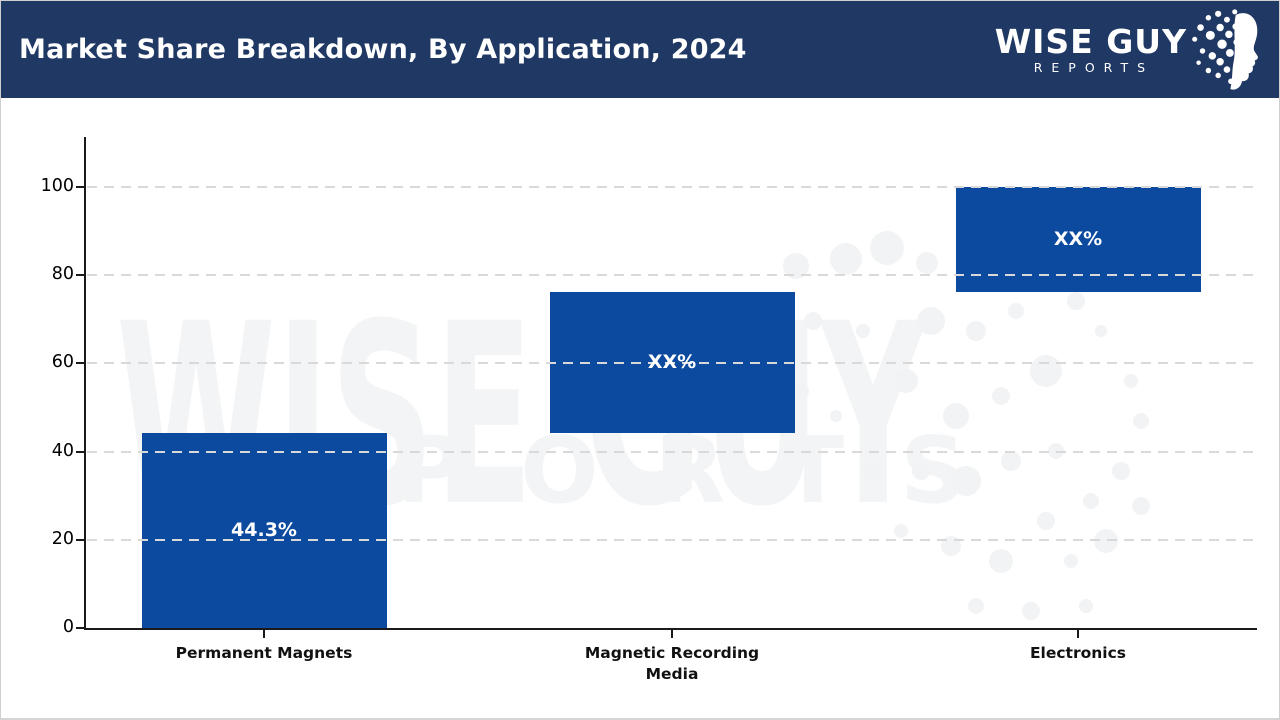 This screenshot has width=1280, height=720. I want to click on x-category-label: Electronics, so click(1078, 653).